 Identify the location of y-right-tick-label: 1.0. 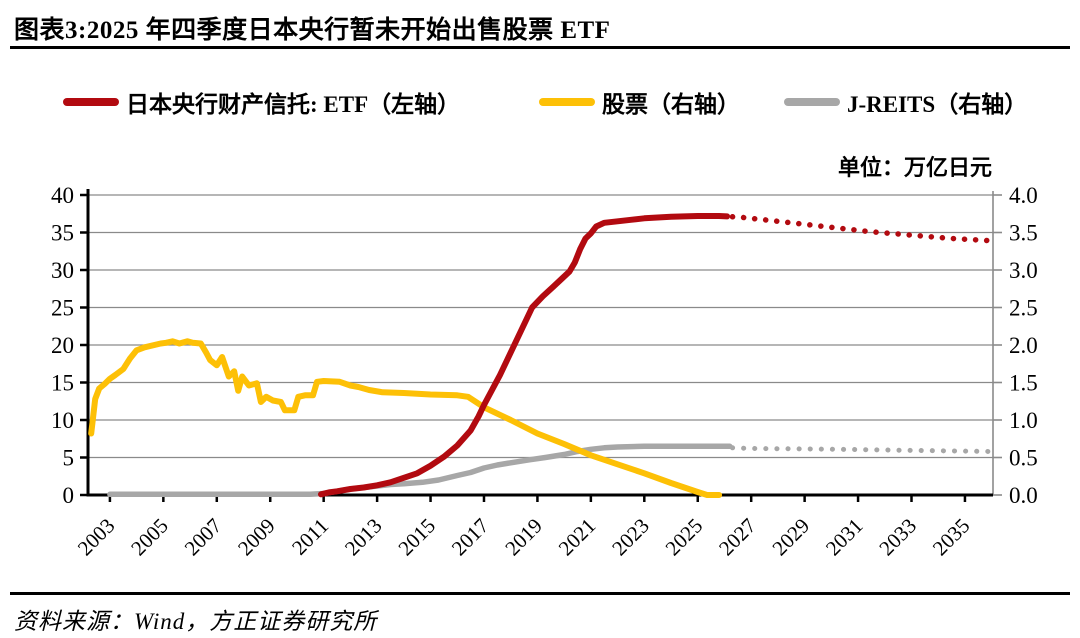
(1023, 420).